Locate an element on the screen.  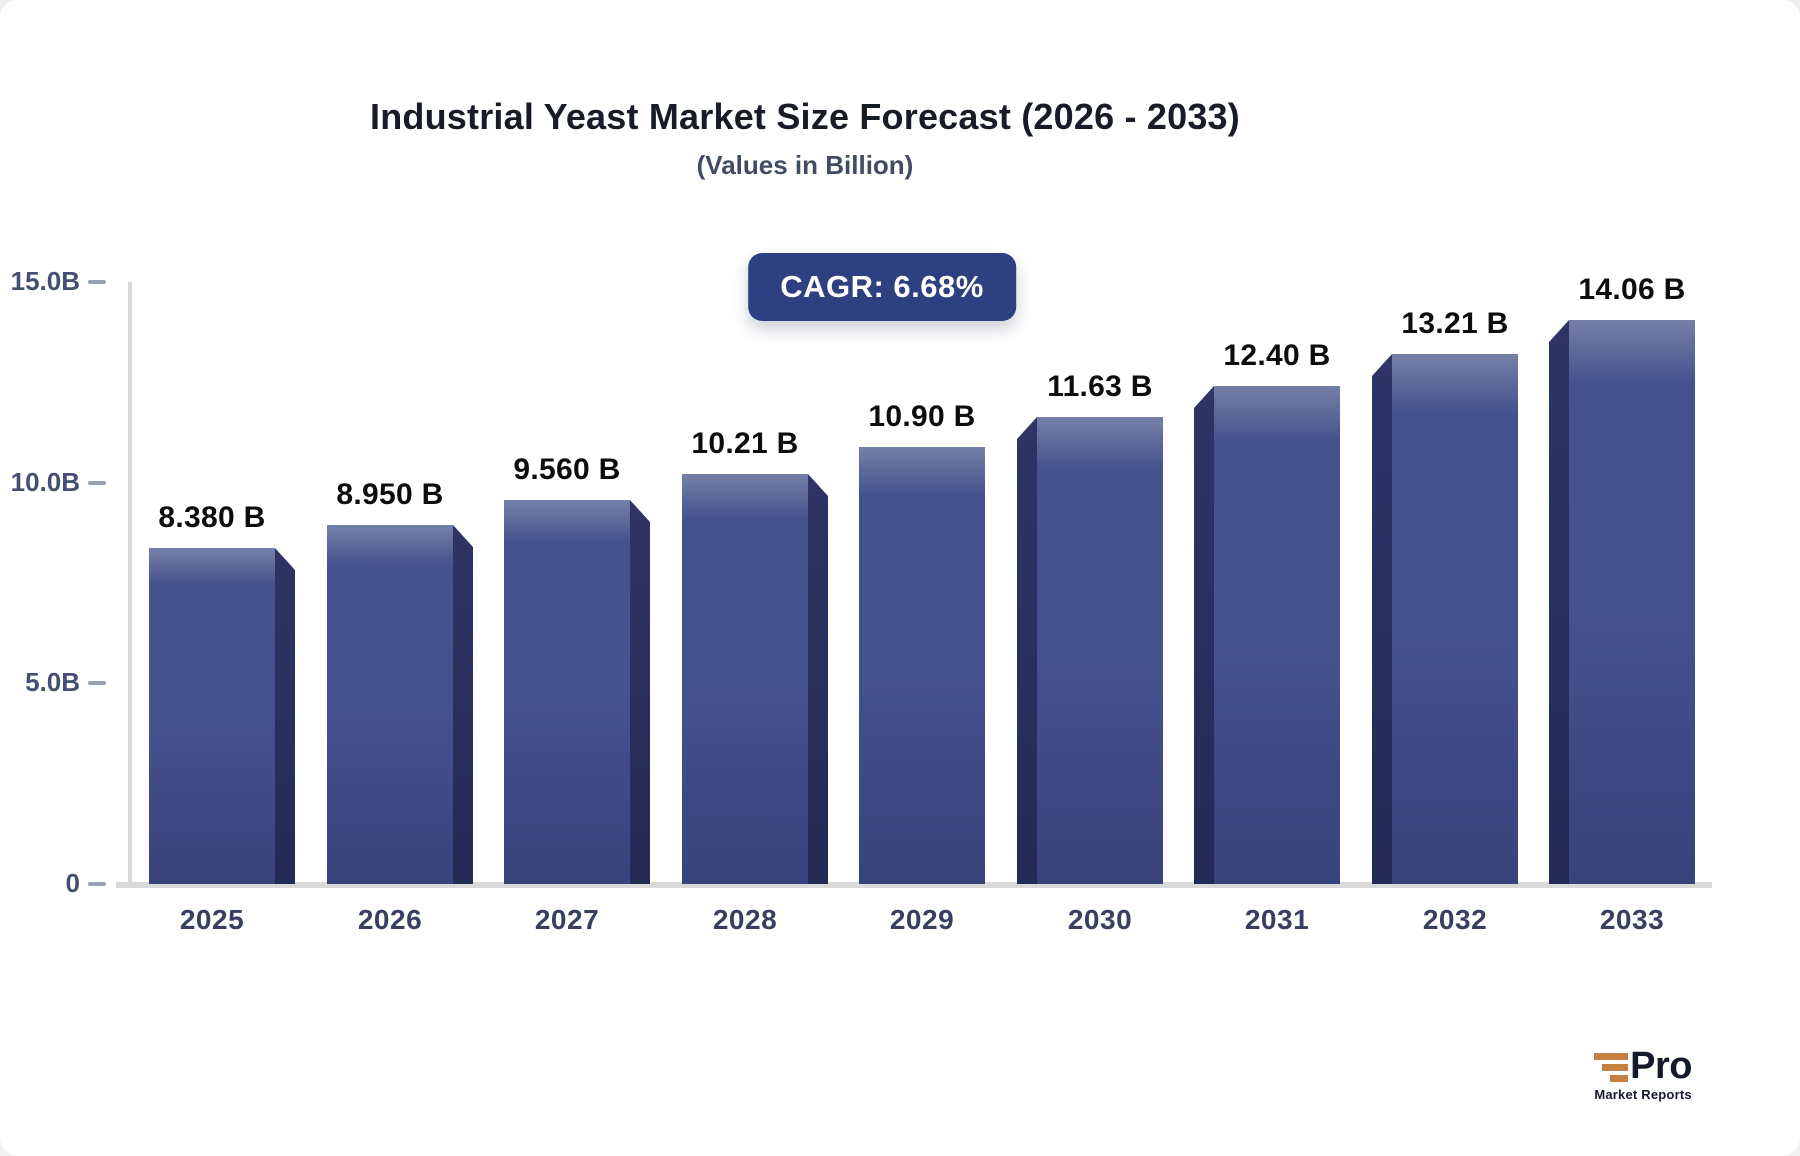
y-tick-label: 5.0B is located at coordinates (52, 682).